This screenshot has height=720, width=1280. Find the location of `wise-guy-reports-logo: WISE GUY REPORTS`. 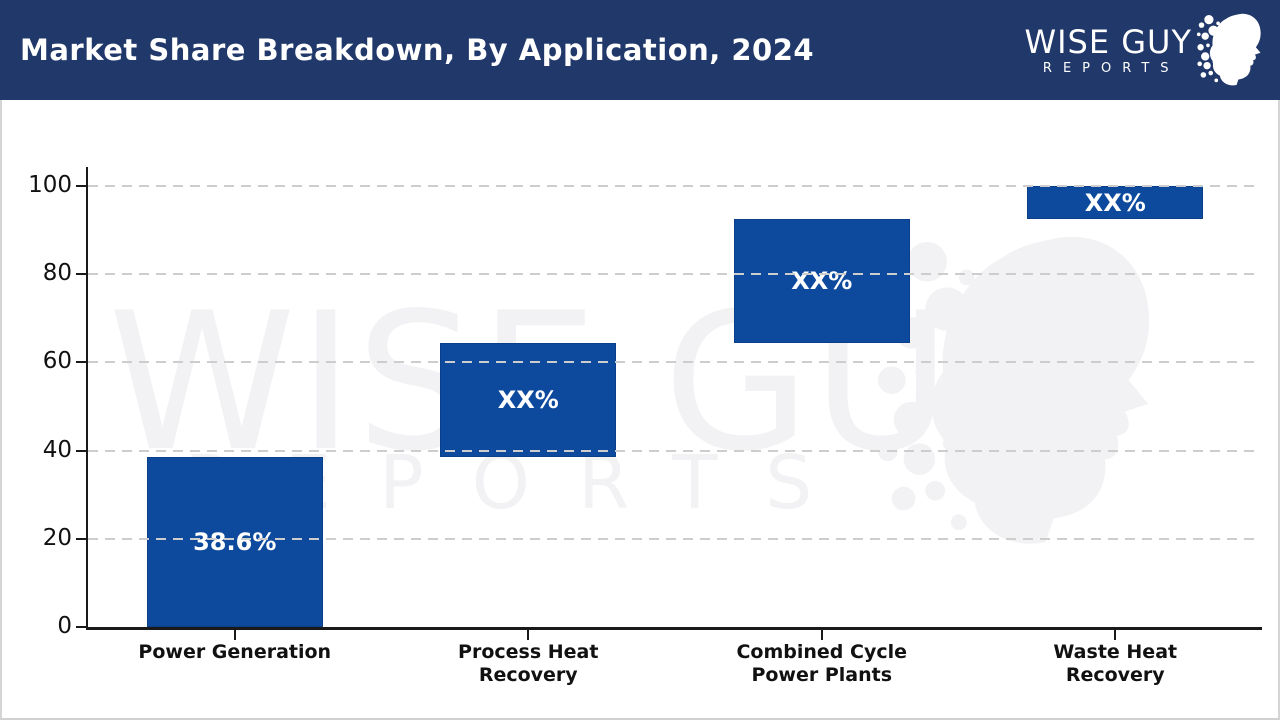

wise-guy-reports-logo: WISE GUY REPORTS is located at coordinates (1152, 50).